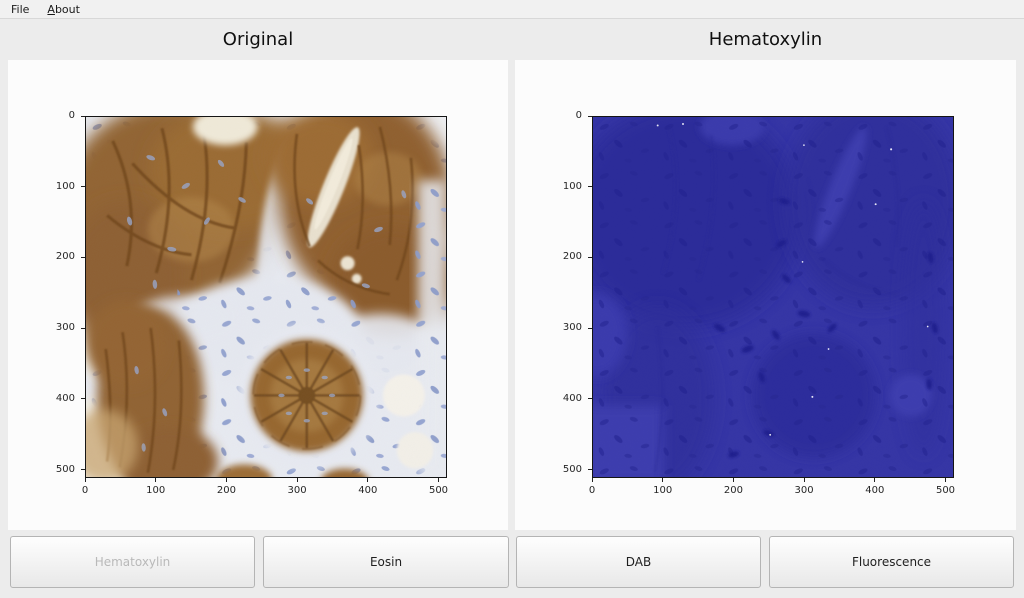  Describe the element at coordinates (765, 39) in the screenshot. I see `panel-title-hematoxylin: Hematoxylin` at that location.